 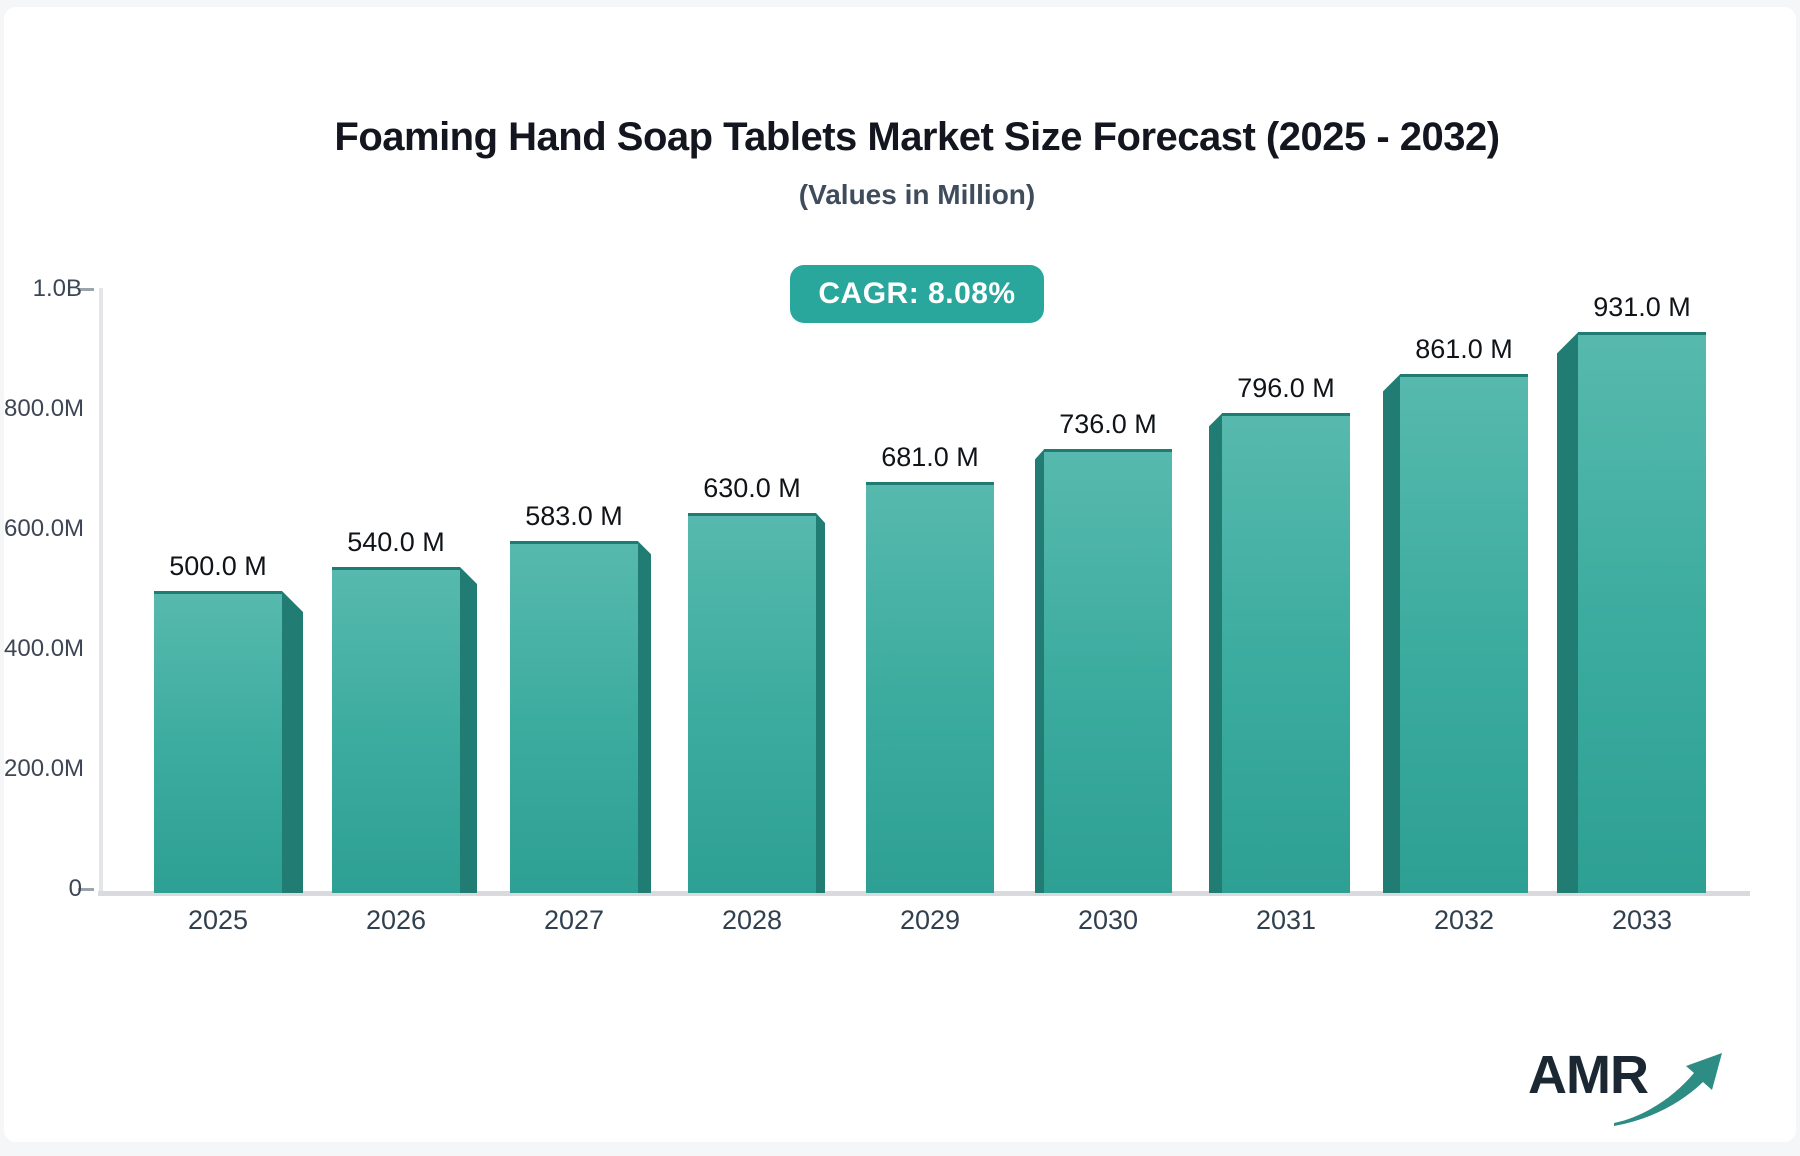 What do you see at coordinates (44, 408) in the screenshot?
I see `y-tick-label: 800.0M` at bounding box center [44, 408].